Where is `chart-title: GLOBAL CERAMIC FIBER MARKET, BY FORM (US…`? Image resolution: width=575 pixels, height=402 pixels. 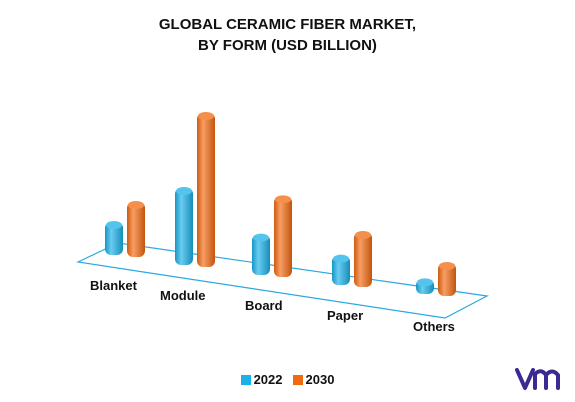 chart-title: GLOBAL CERAMIC FIBER MARKET, BY FORM (US… is located at coordinates (287, 35).